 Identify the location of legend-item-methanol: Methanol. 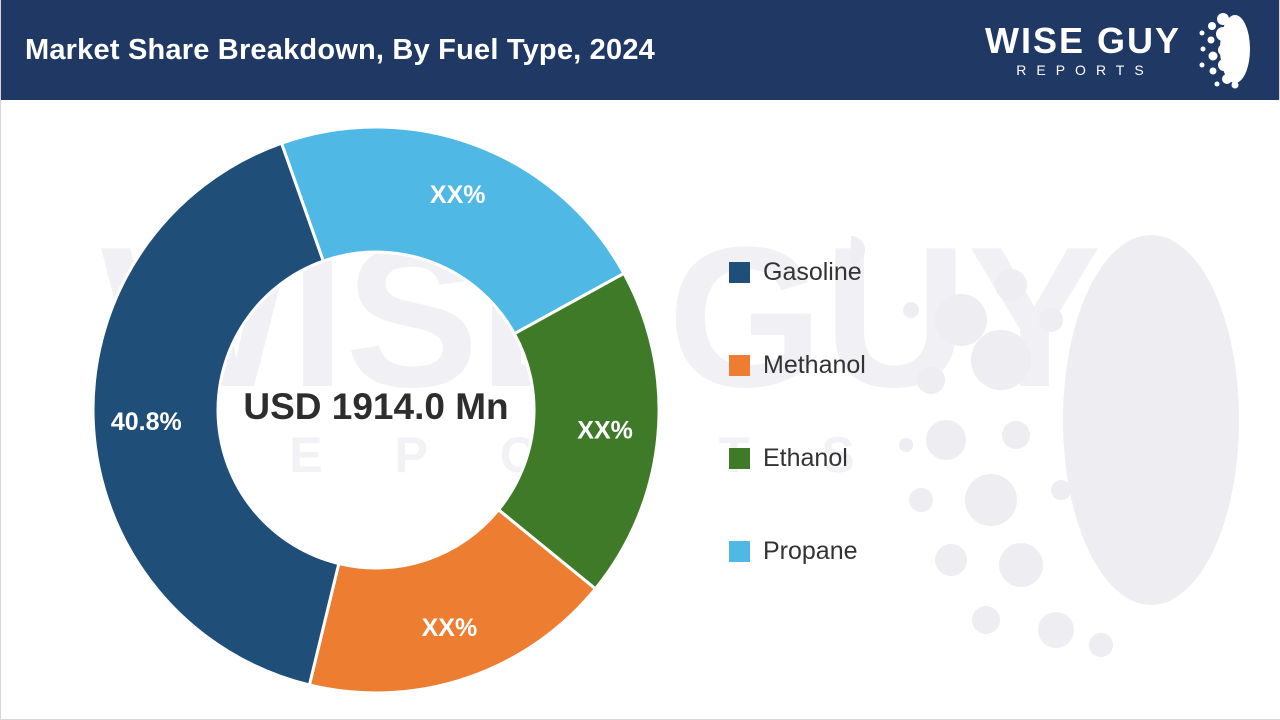
(797, 365).